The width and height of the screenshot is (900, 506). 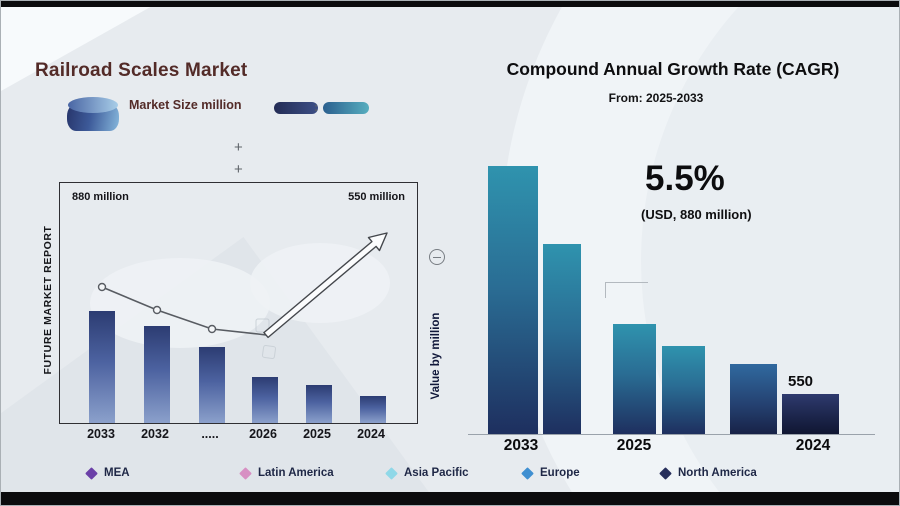 I want to click on left-x-label-2024: 2024, so click(x=371, y=434).